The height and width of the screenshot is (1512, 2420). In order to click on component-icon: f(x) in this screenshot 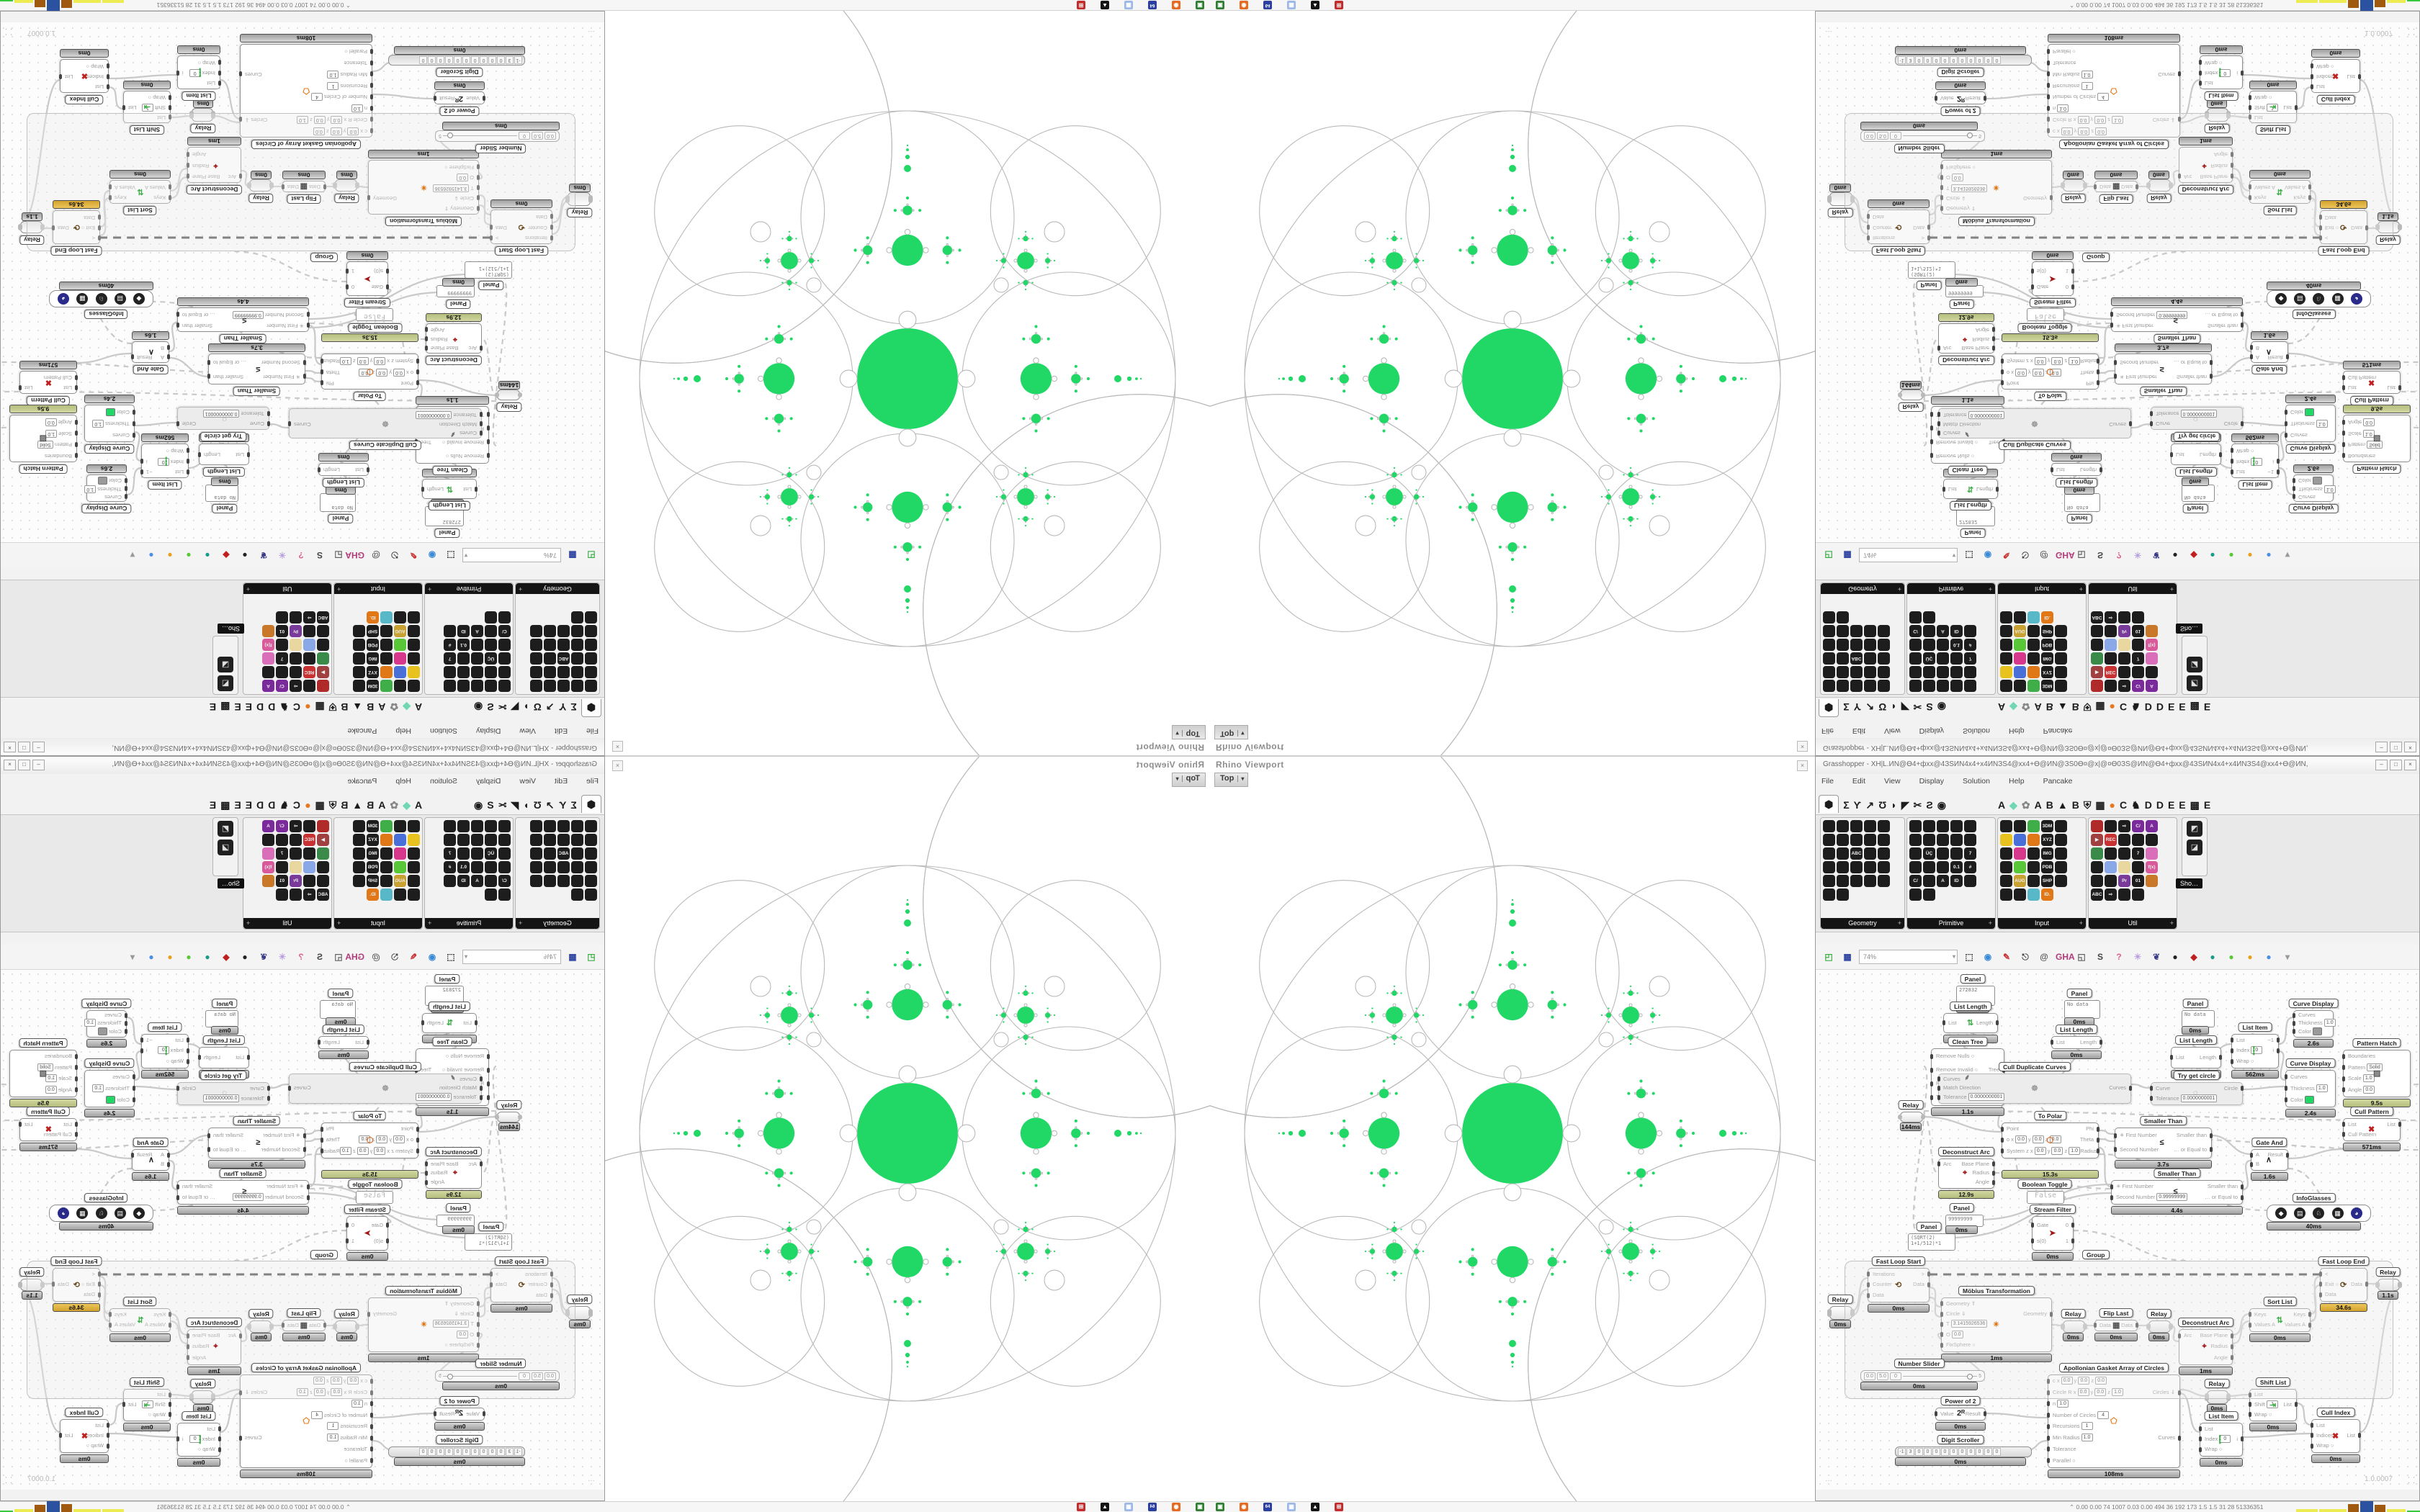, I will do `click(268, 867)`.